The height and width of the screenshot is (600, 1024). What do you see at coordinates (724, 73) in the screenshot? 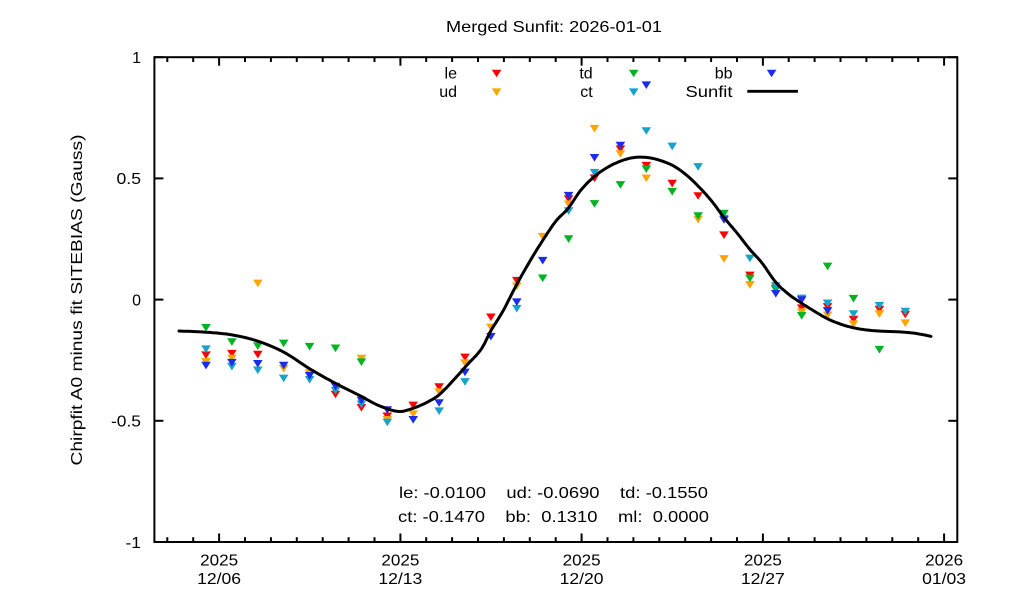
I see `svg-text: bb` at bounding box center [724, 73].